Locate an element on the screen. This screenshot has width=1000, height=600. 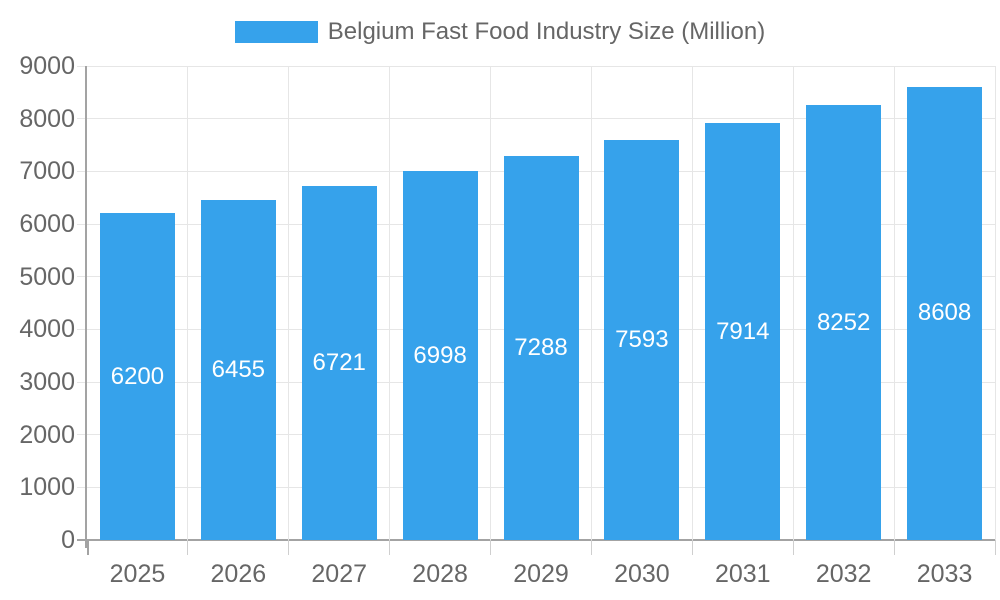
x-tick-label: 2028 is located at coordinates (440, 574).